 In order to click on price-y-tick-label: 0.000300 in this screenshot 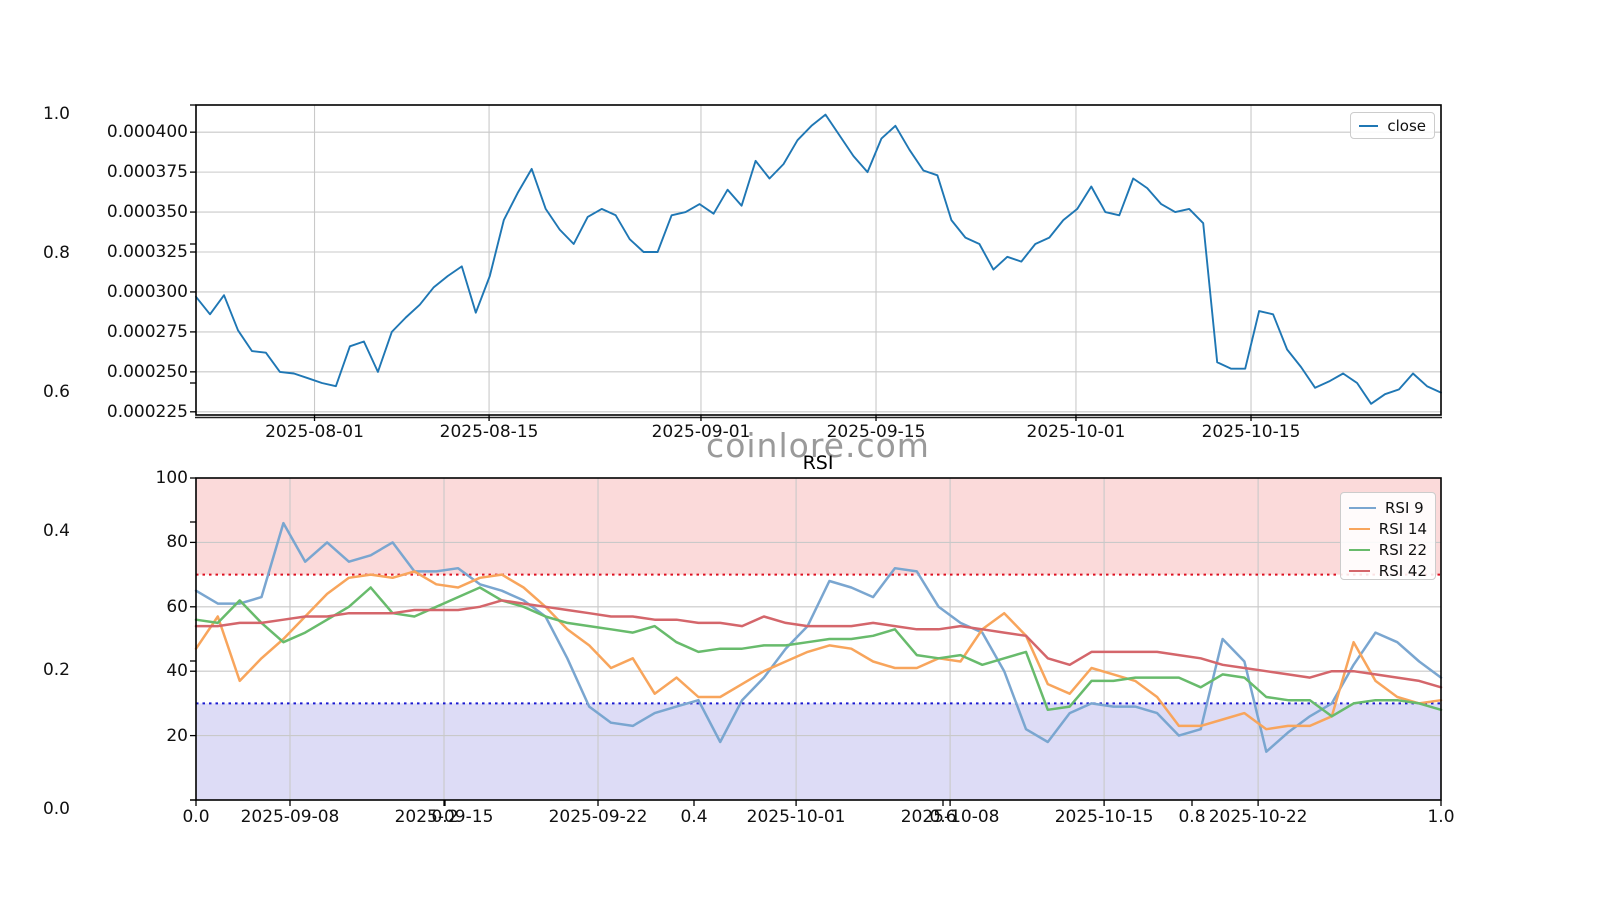, I will do `click(147, 291)`.